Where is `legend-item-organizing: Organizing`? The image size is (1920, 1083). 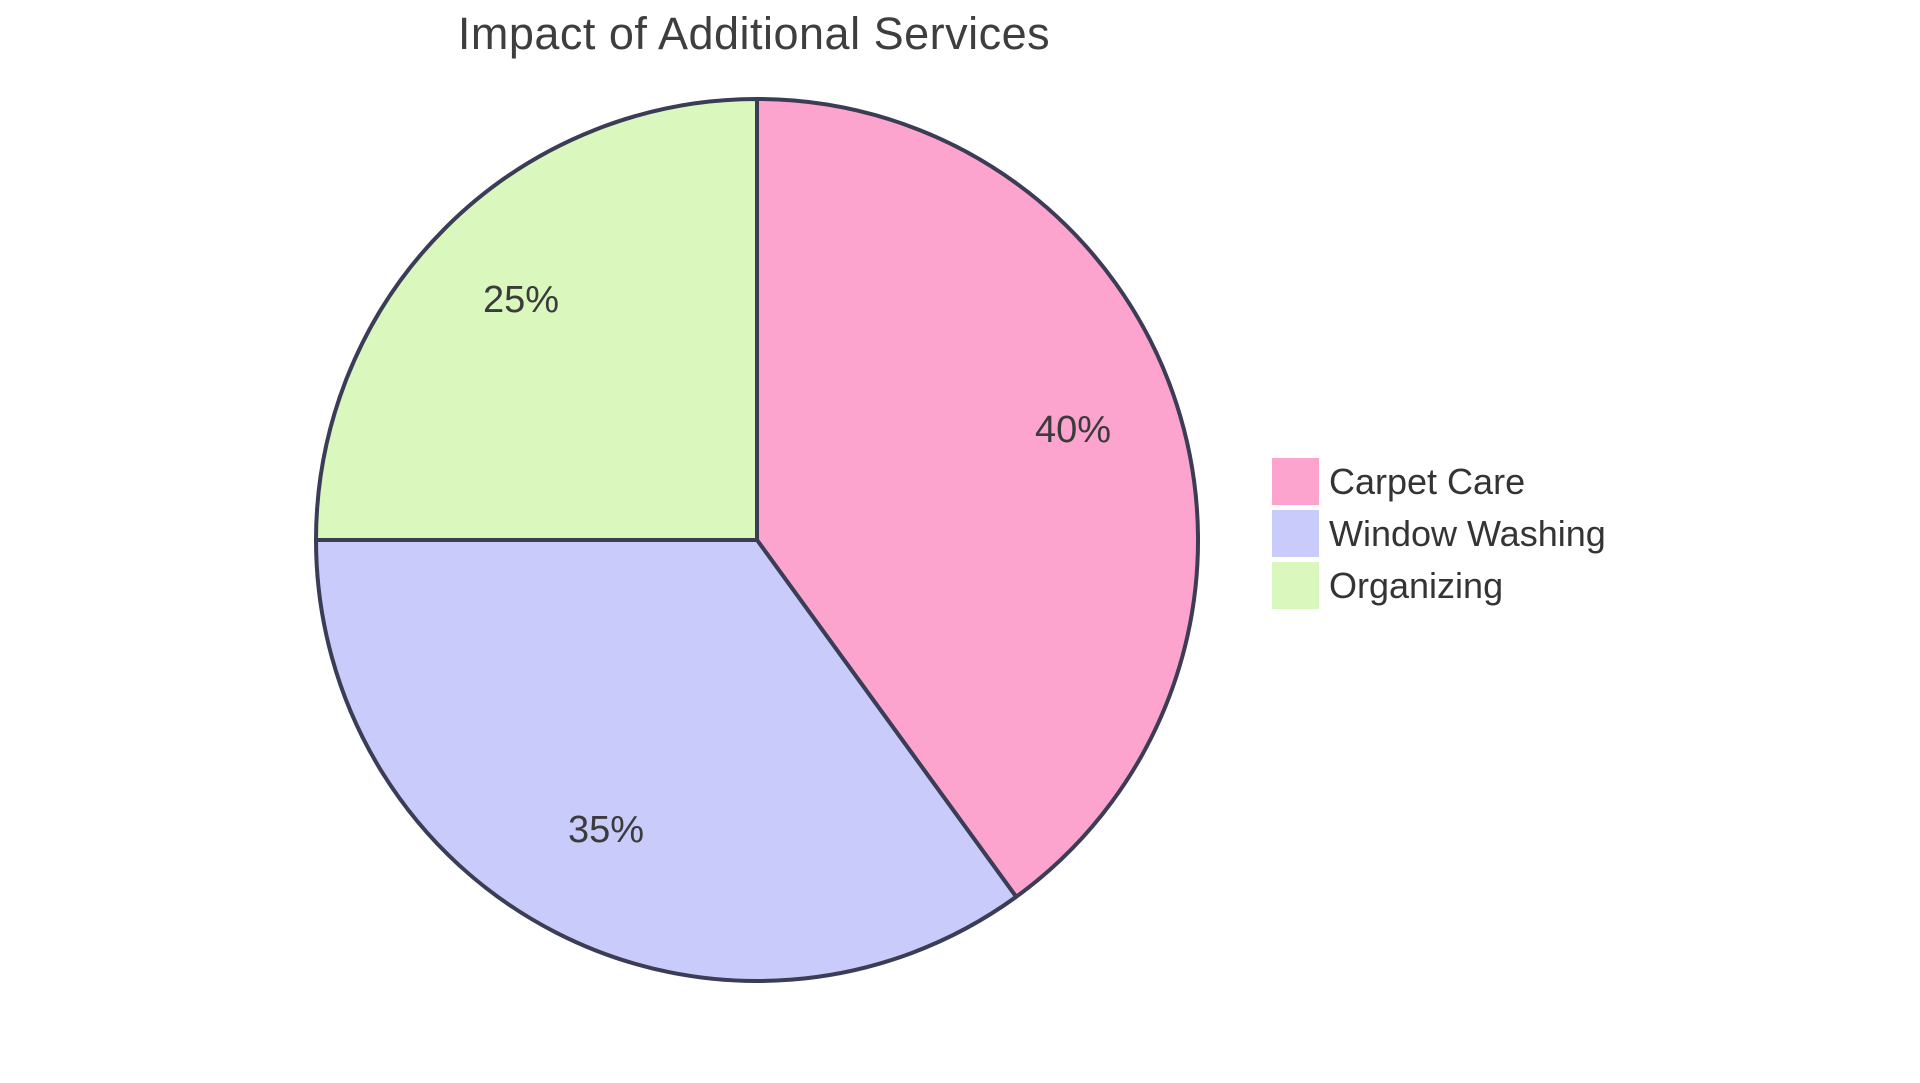
legend-item-organizing: Organizing is located at coordinates (1439, 585).